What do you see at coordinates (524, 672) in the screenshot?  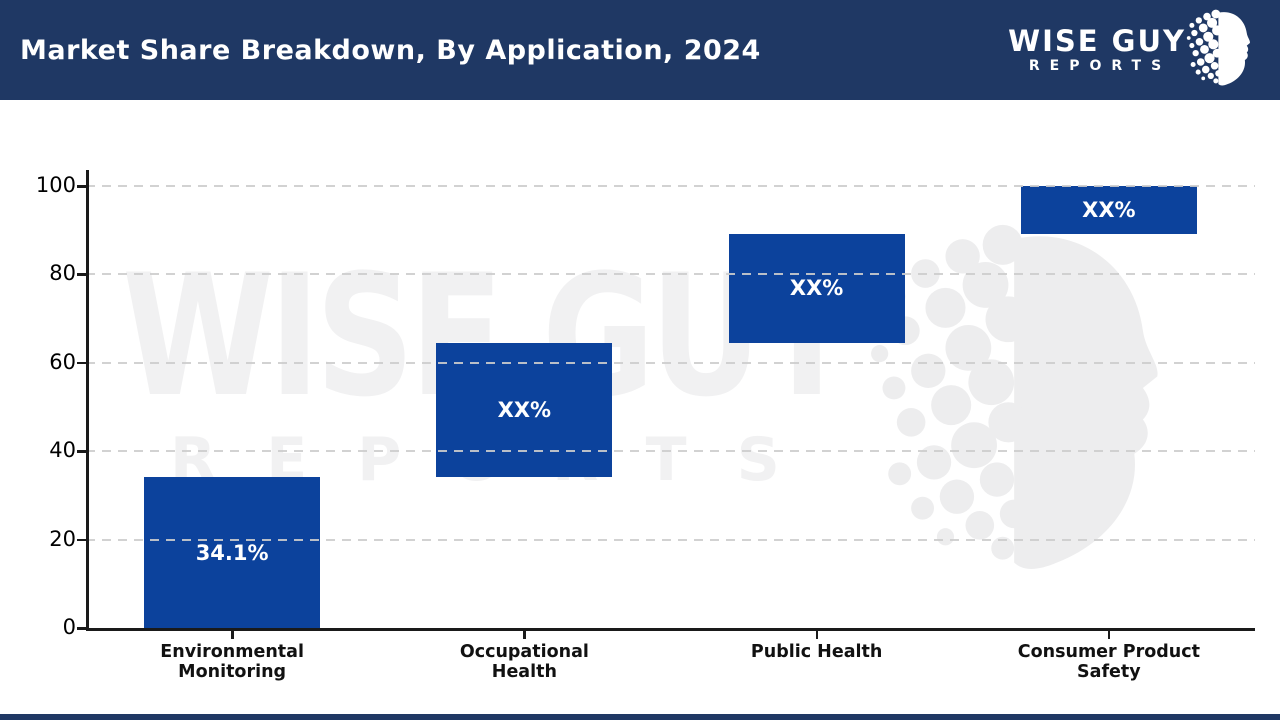 I see `x-axis-category-label-line: Health` at bounding box center [524, 672].